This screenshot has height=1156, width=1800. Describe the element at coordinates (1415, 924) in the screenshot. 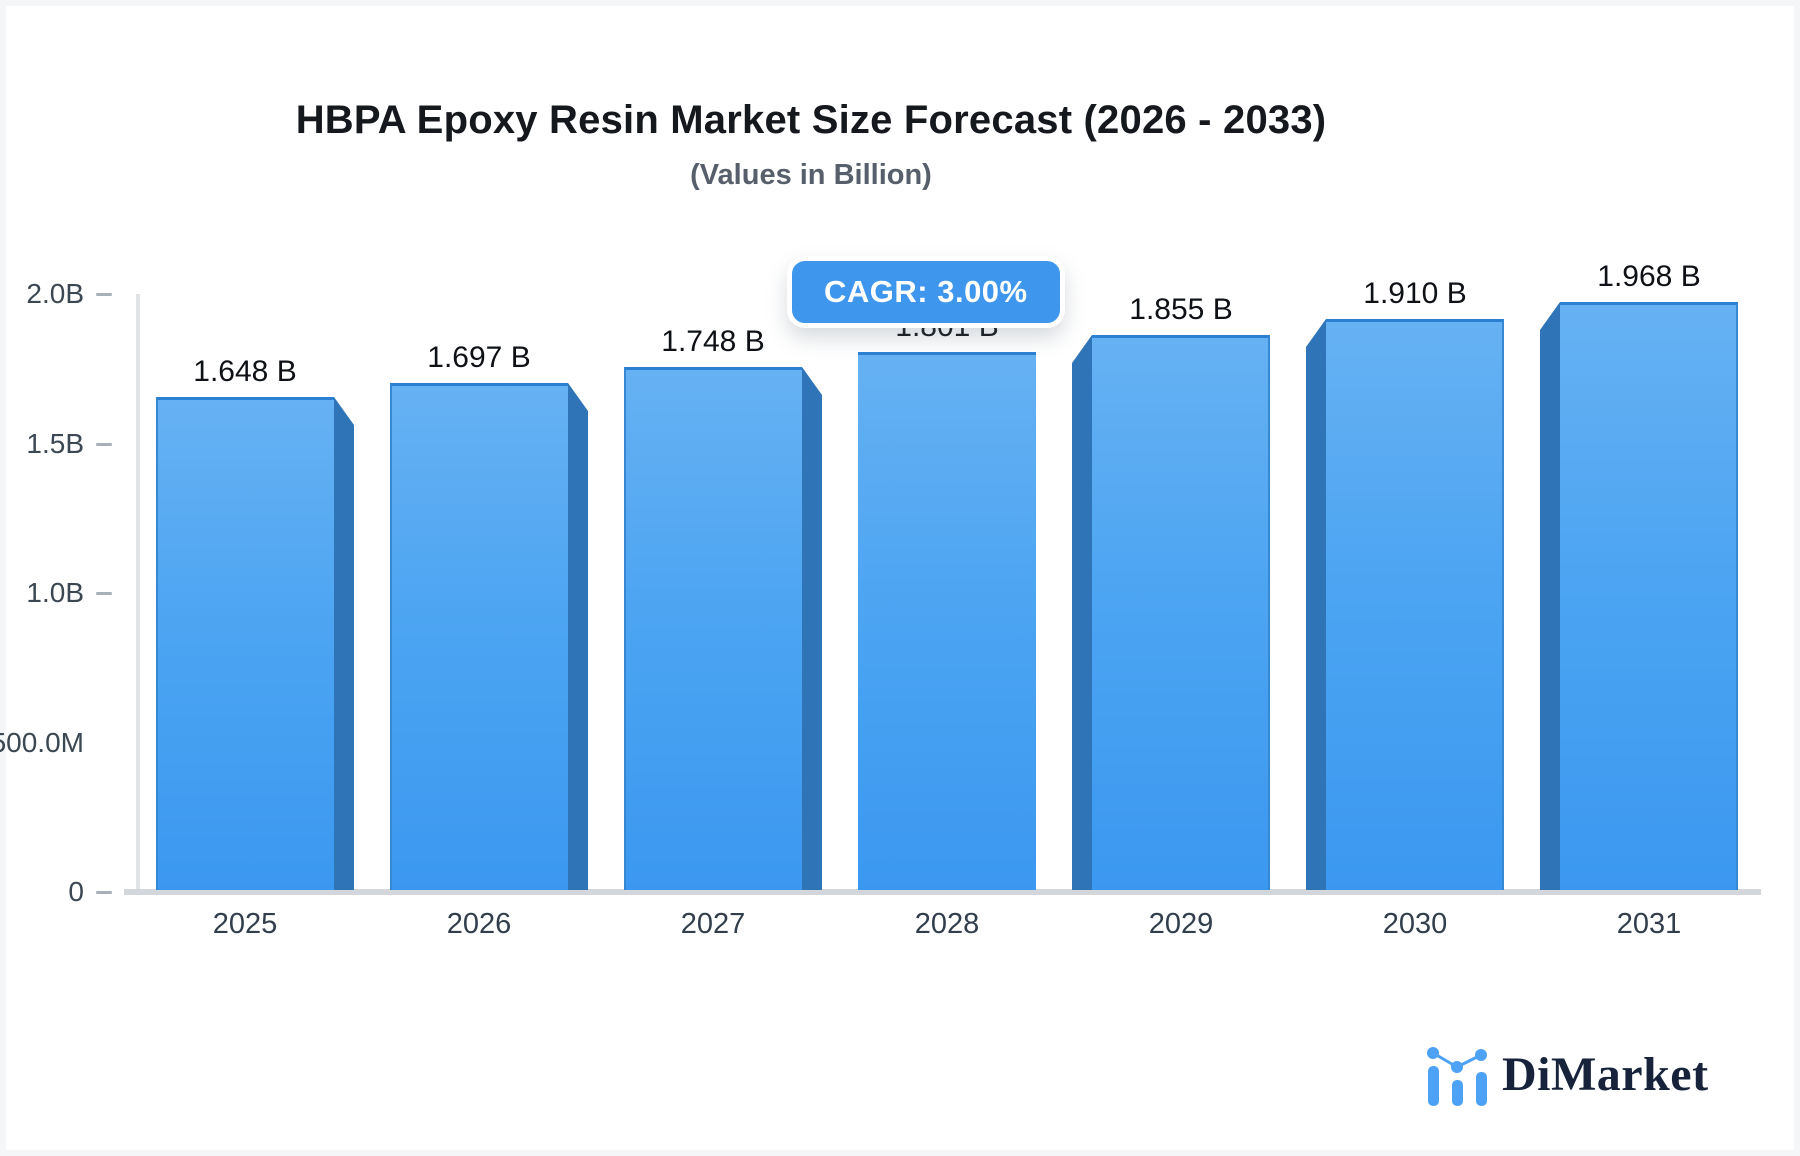

I see `x-axis-category-label: 2030` at that location.